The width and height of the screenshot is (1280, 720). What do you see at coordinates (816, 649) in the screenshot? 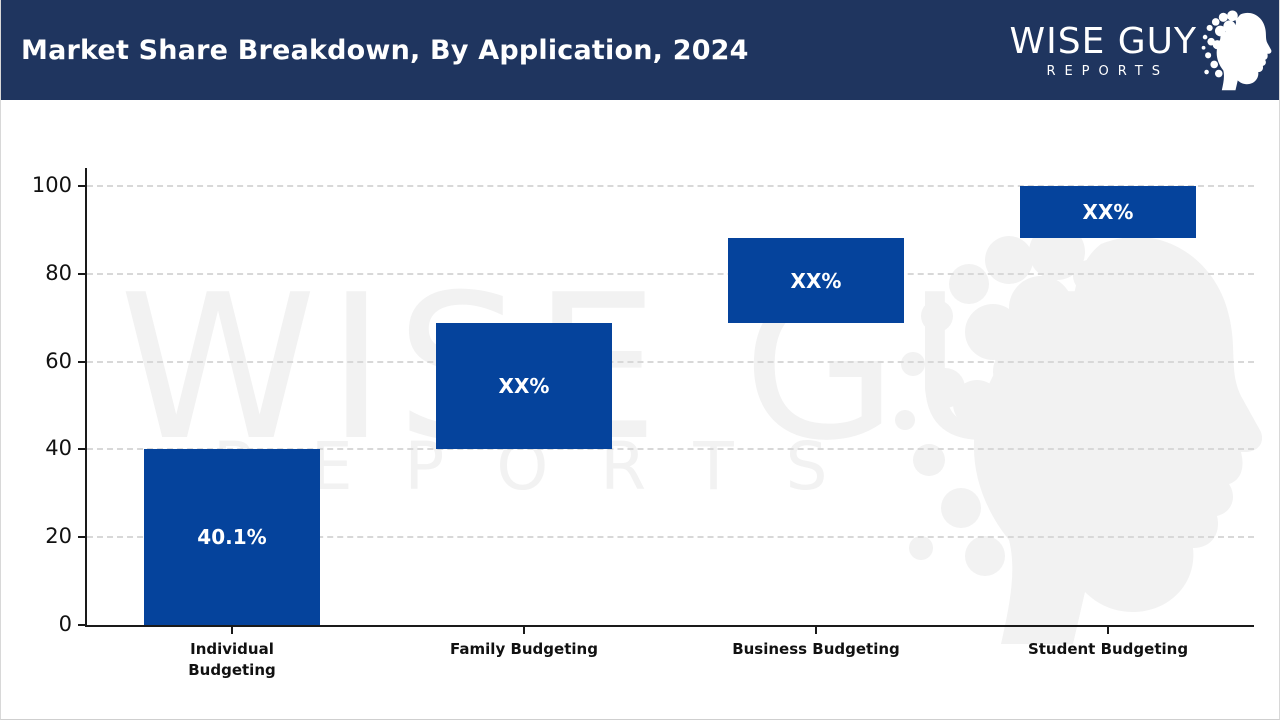
I see `x-axis-label: Business Budgeting` at bounding box center [816, 649].